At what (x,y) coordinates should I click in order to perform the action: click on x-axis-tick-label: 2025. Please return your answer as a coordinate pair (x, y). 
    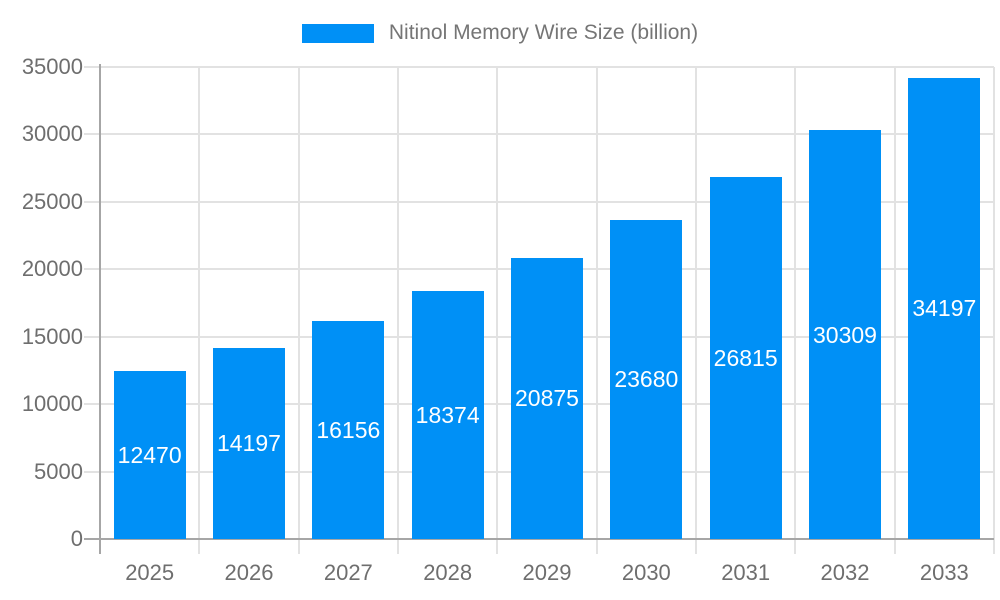
    Looking at the image, I should click on (150, 572).